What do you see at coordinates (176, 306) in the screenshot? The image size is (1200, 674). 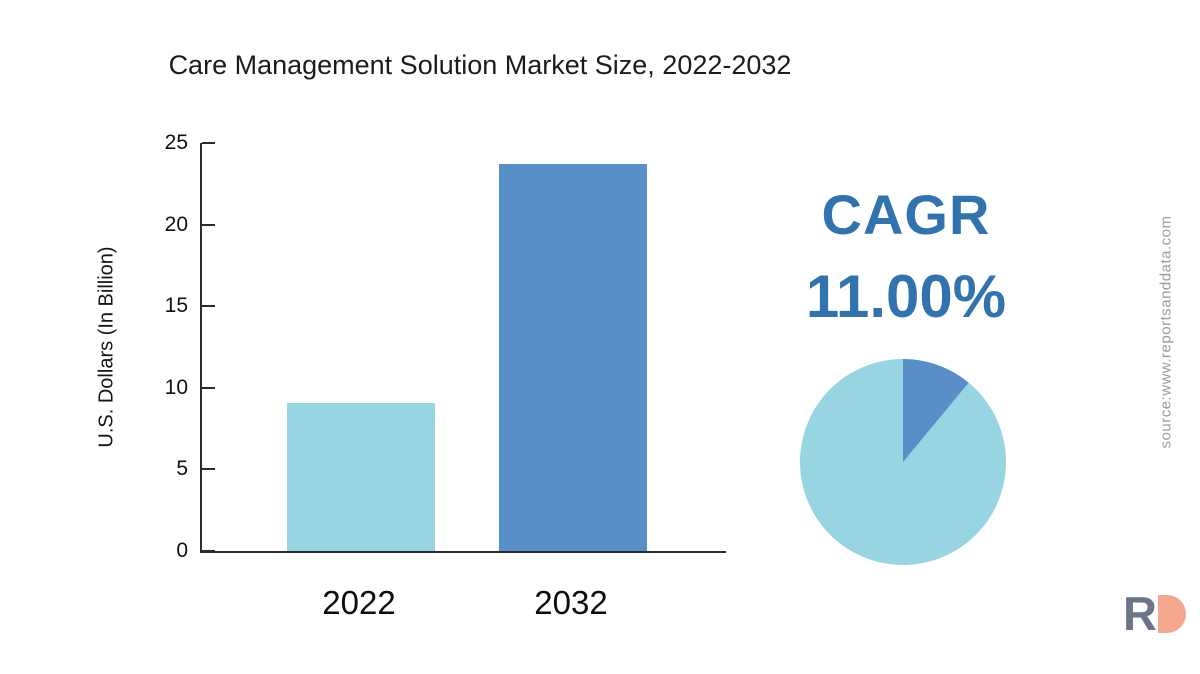 I see `y-tick-label: 15` at bounding box center [176, 306].